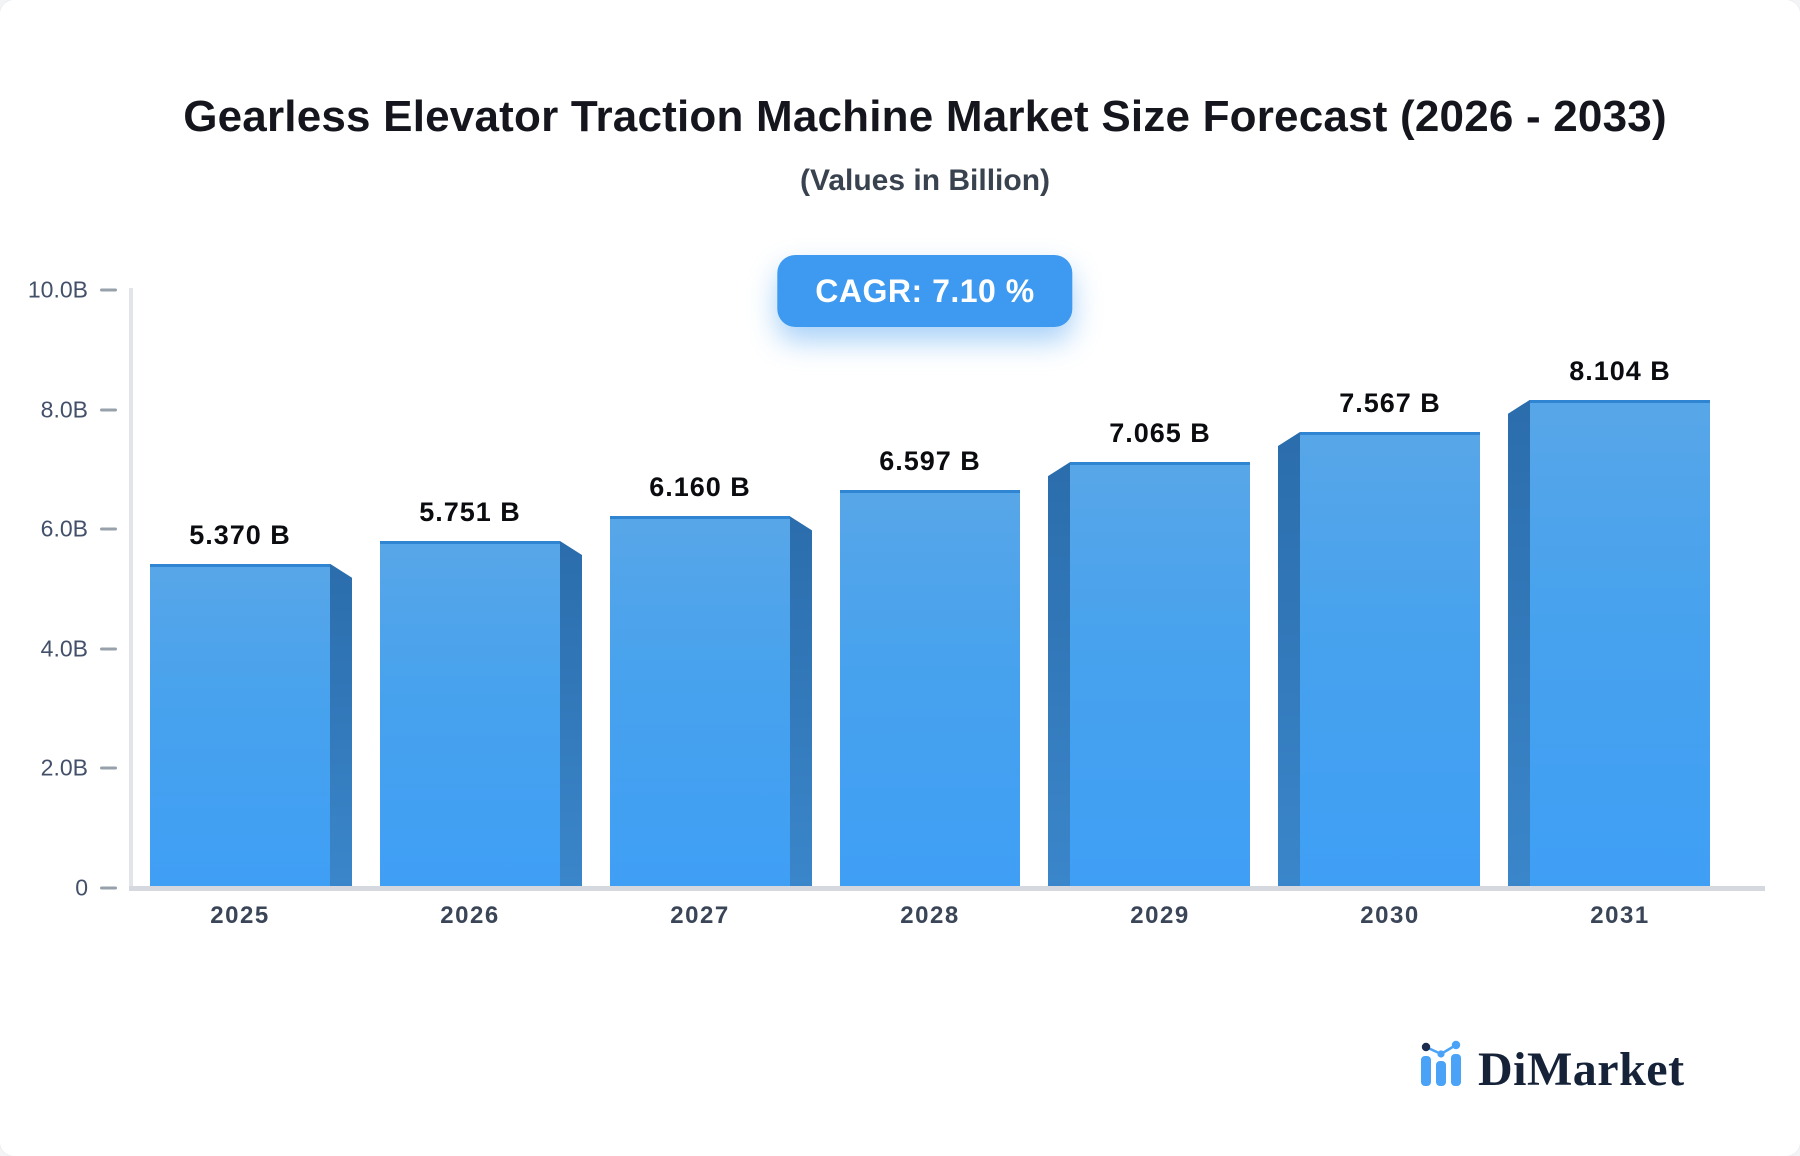 This screenshot has width=1800, height=1156. What do you see at coordinates (240, 534) in the screenshot?
I see `bar-value-label: 5.370 B` at bounding box center [240, 534].